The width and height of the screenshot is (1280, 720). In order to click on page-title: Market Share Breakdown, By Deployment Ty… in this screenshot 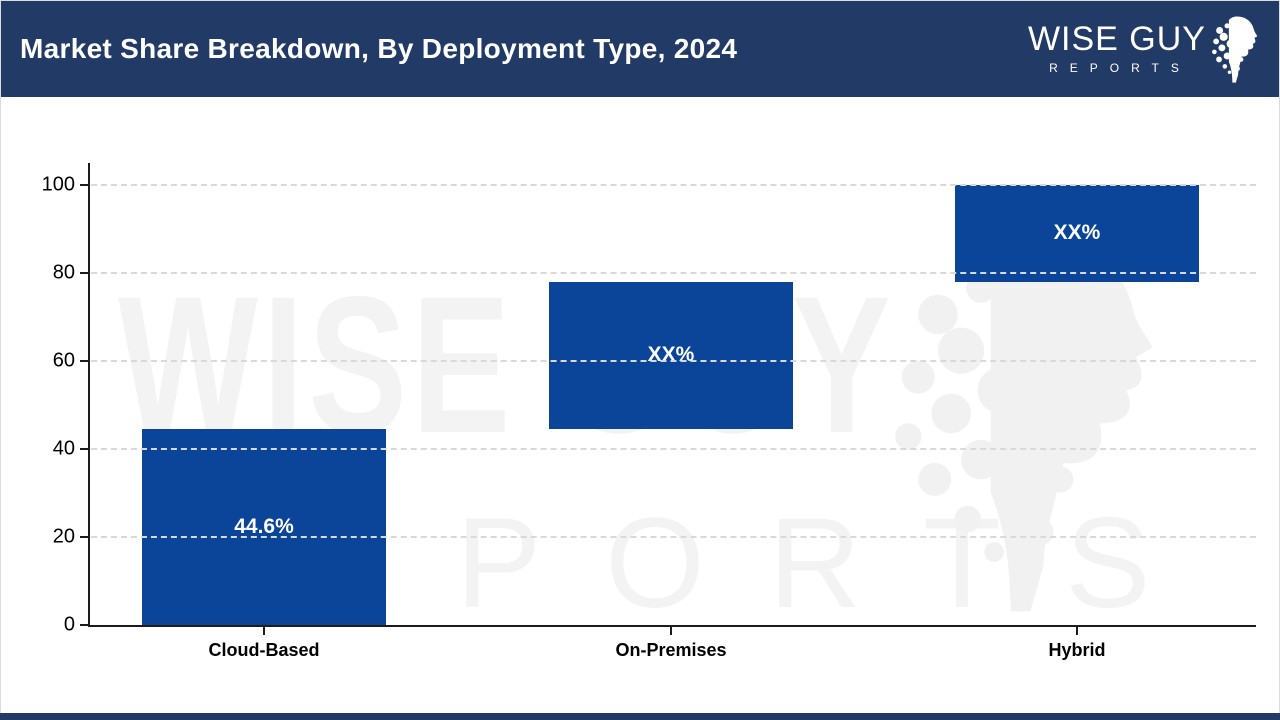, I will do `click(379, 48)`.